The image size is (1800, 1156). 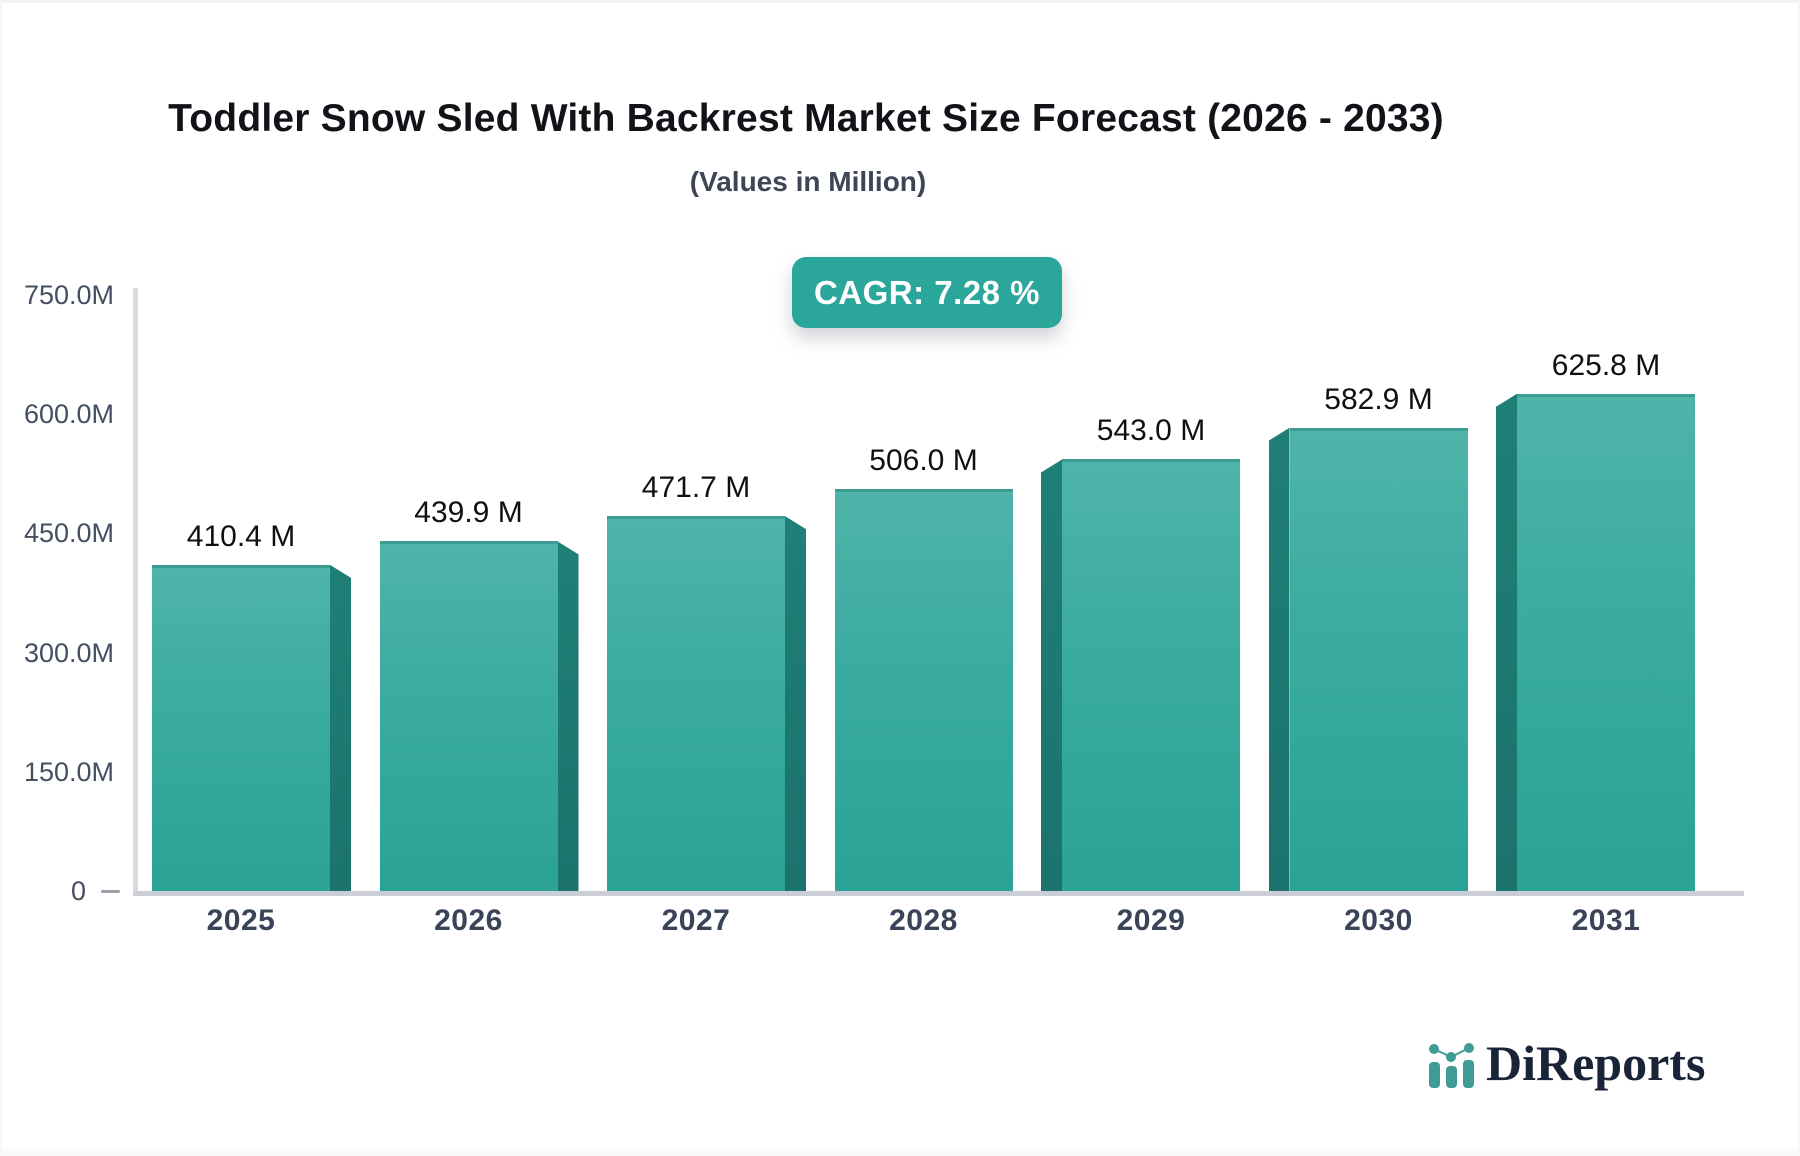 What do you see at coordinates (923, 920) in the screenshot?
I see `x-axis-tick-label: 2028` at bounding box center [923, 920].